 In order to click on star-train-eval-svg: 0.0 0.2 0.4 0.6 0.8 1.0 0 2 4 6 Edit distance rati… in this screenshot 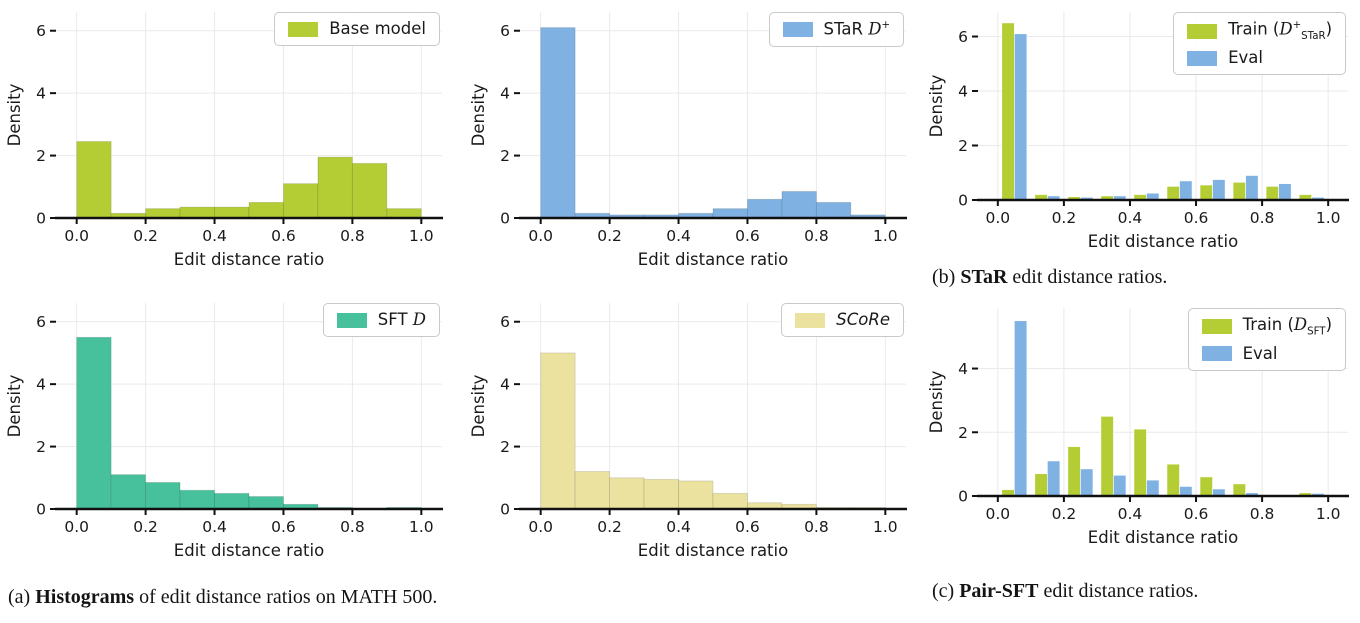, I will do `click(1138, 131)`.